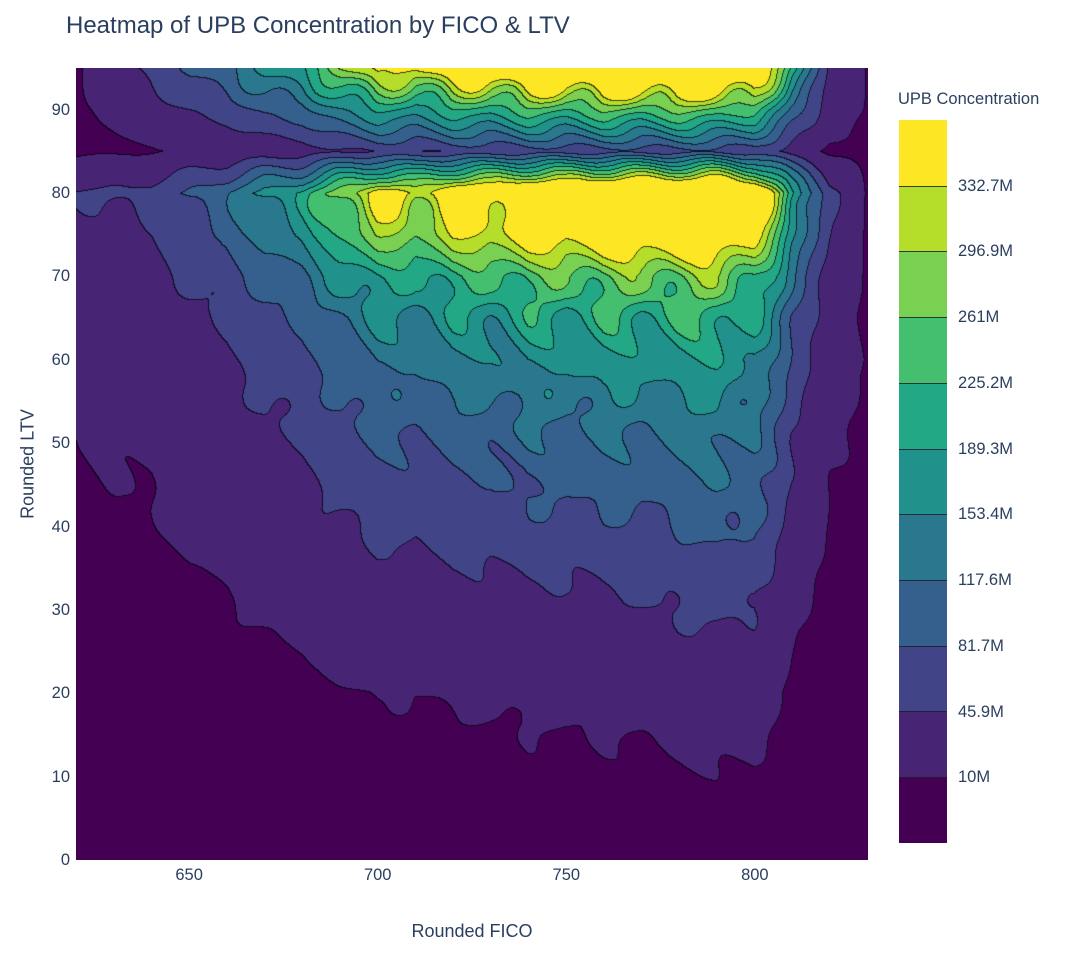 This screenshot has height=954, width=1082. What do you see at coordinates (969, 99) in the screenshot?
I see `colorbar-title: UPB Concentration` at bounding box center [969, 99].